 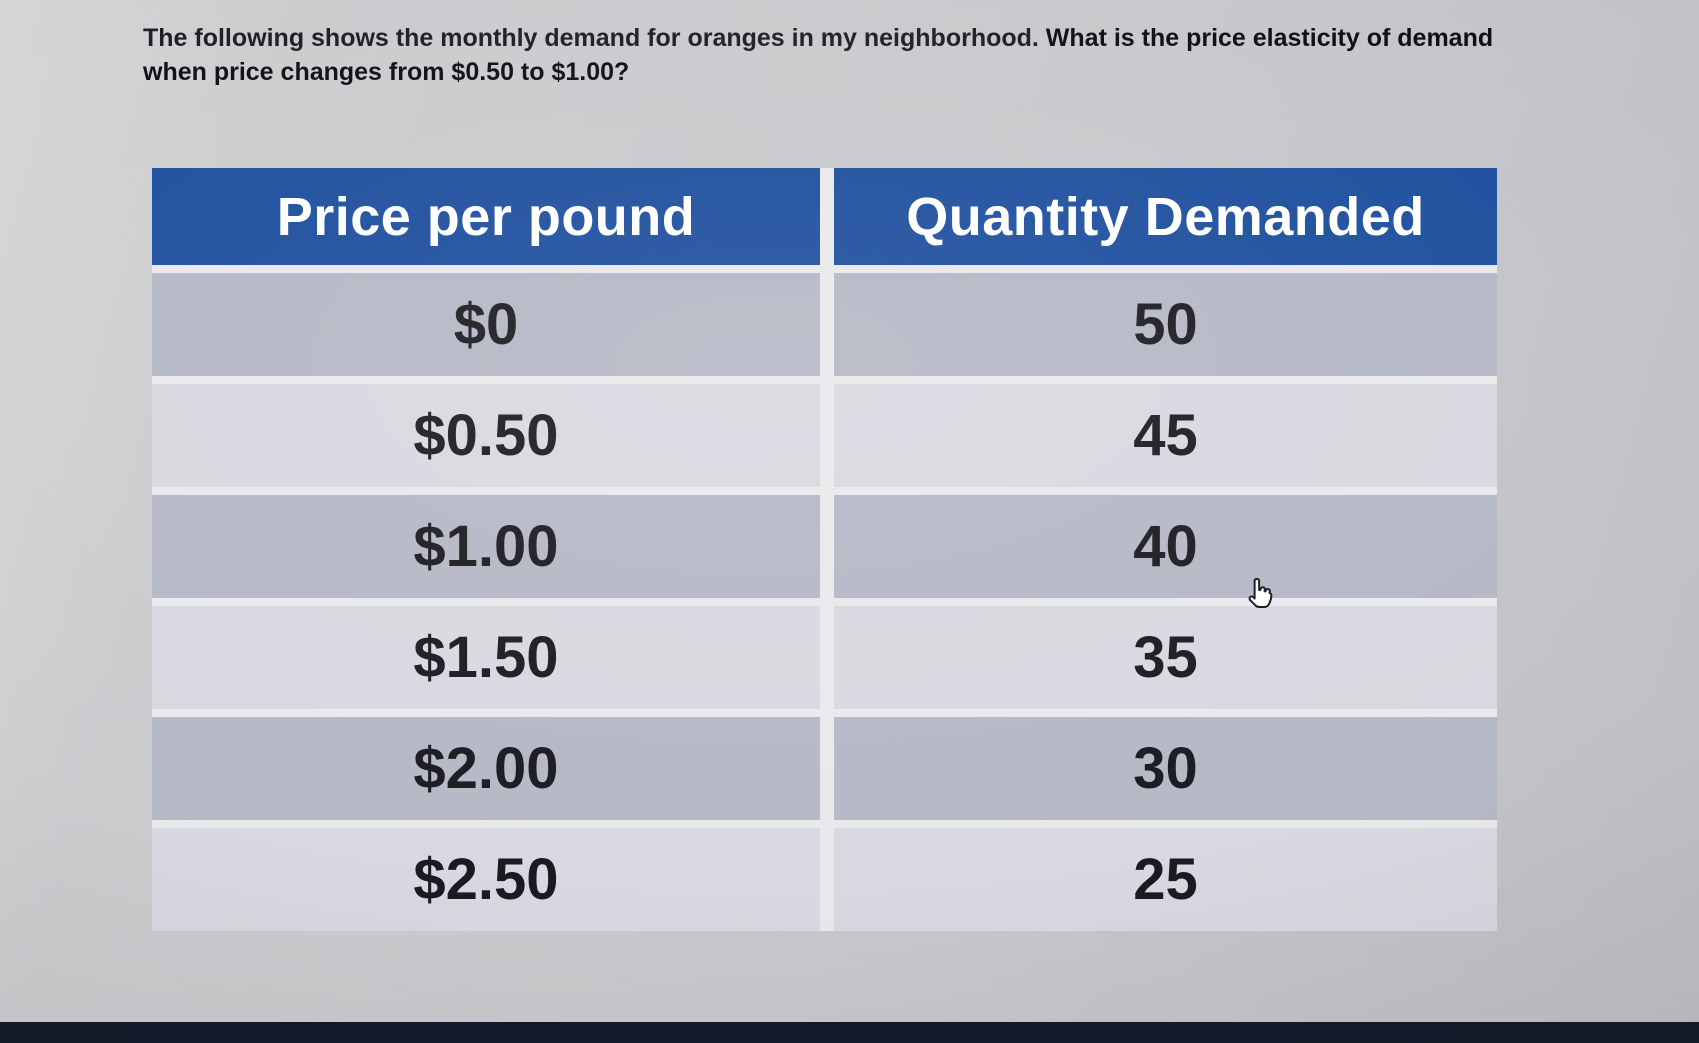 I want to click on price-cell: $0, so click(x=486, y=324).